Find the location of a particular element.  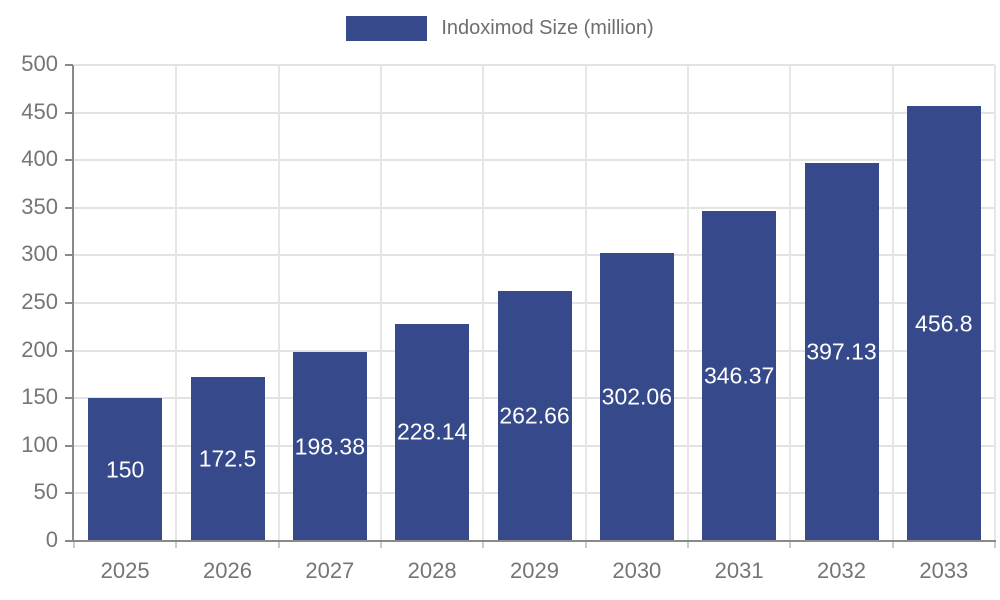

x-axis-line is located at coordinates (530, 541).